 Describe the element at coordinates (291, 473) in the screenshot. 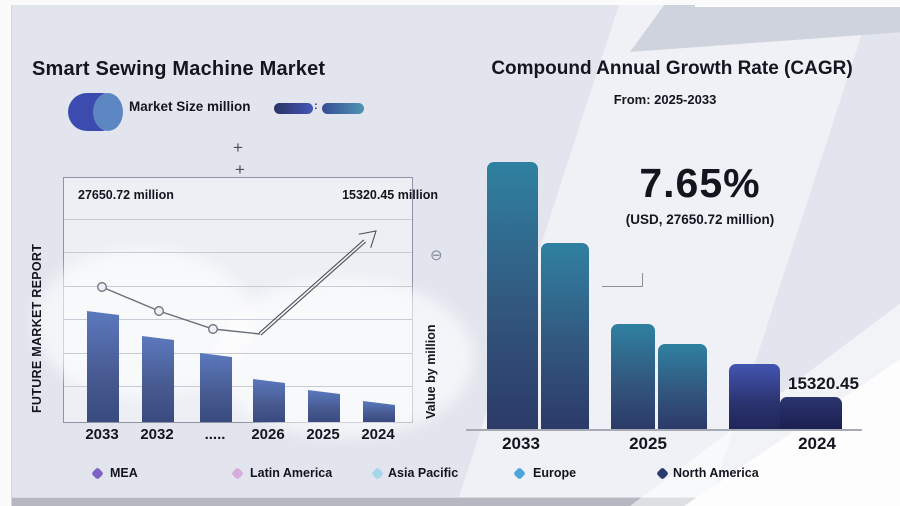

I see `legend-label-latin-america: Latin America` at that location.